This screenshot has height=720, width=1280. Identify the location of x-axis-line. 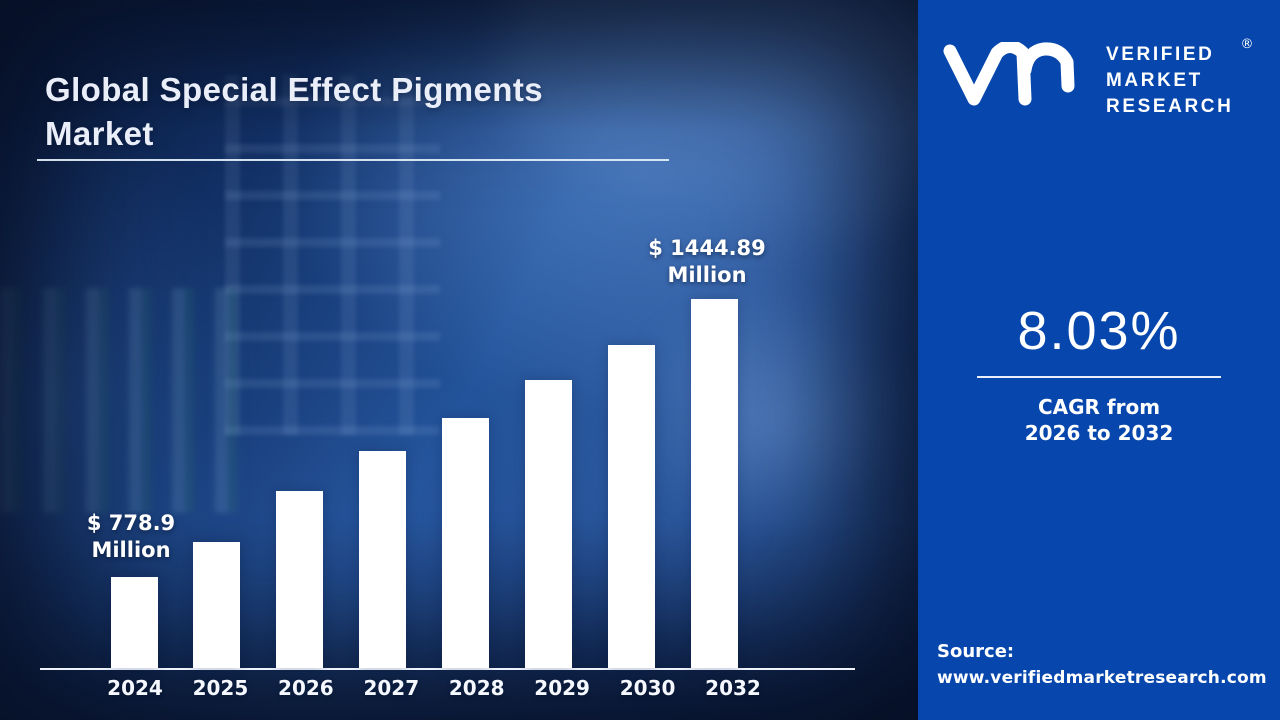
(447, 668).